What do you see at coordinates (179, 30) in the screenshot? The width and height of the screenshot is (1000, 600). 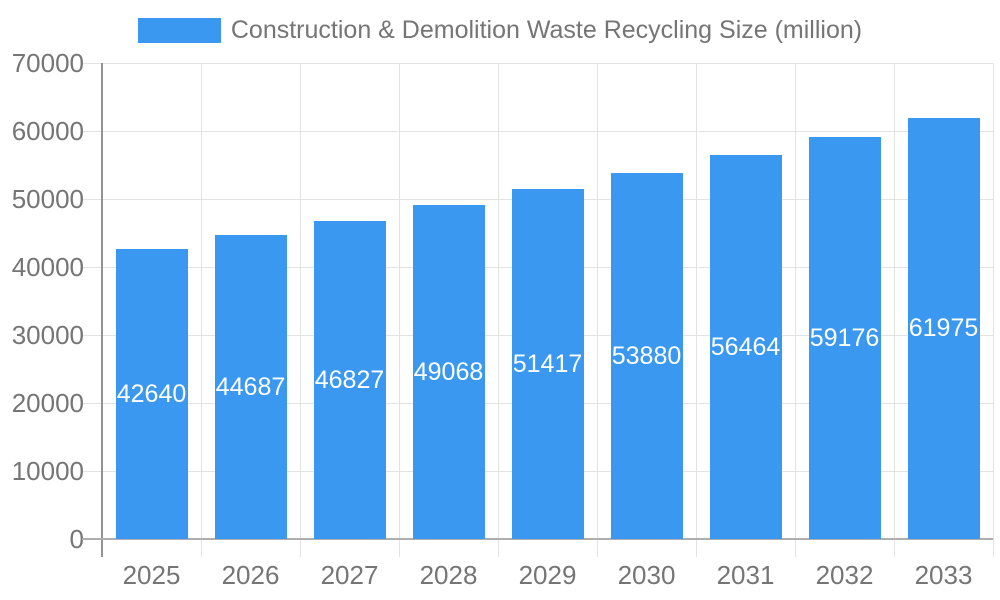 I see `legend-swatch` at bounding box center [179, 30].